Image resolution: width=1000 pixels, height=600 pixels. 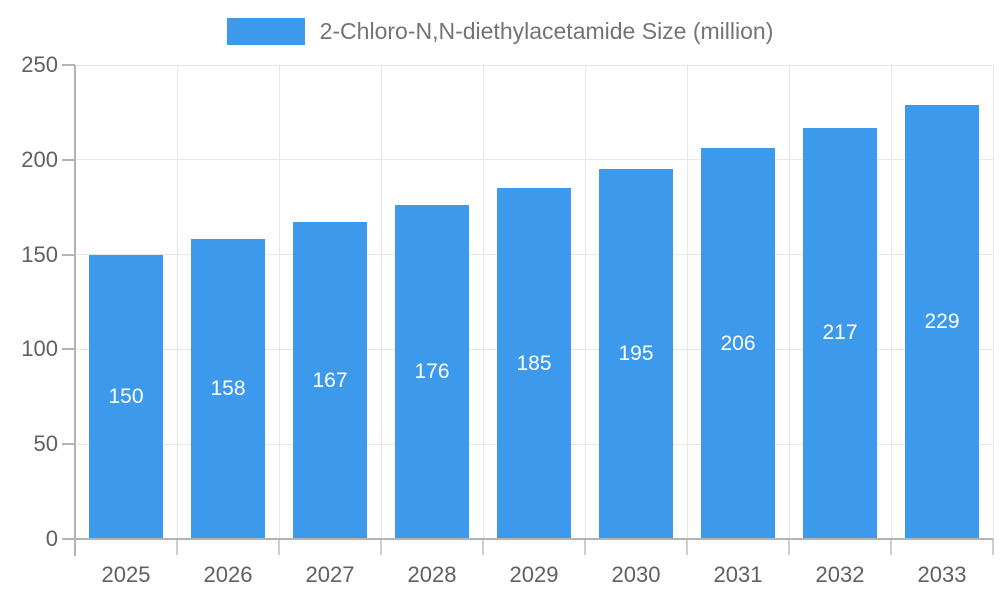 I want to click on bar-value-label: 185, so click(x=534, y=363).